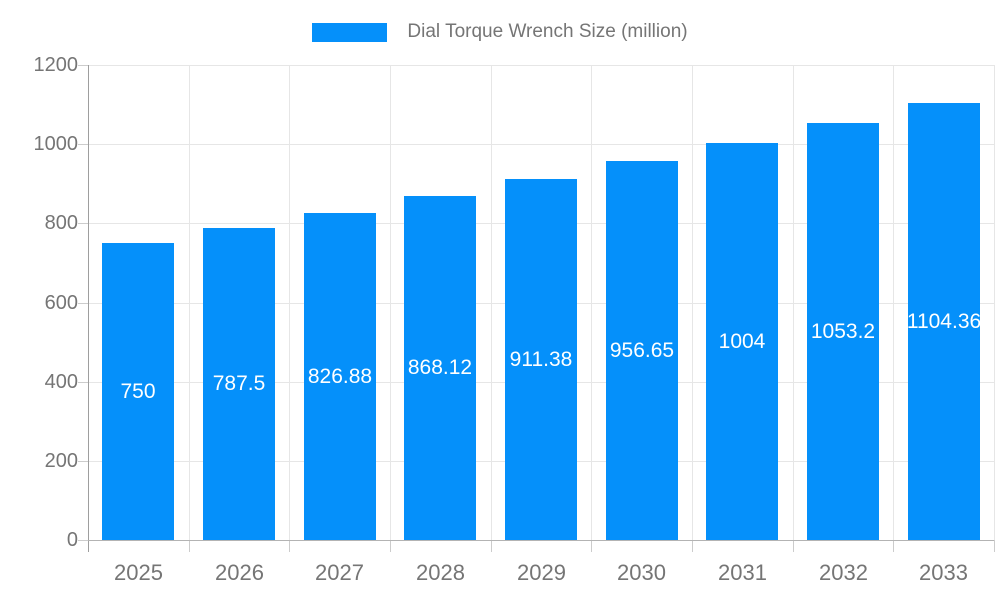 Image resolution: width=1000 pixels, height=600 pixels. What do you see at coordinates (61, 382) in the screenshot?
I see `y-axis-label: 400` at bounding box center [61, 382].